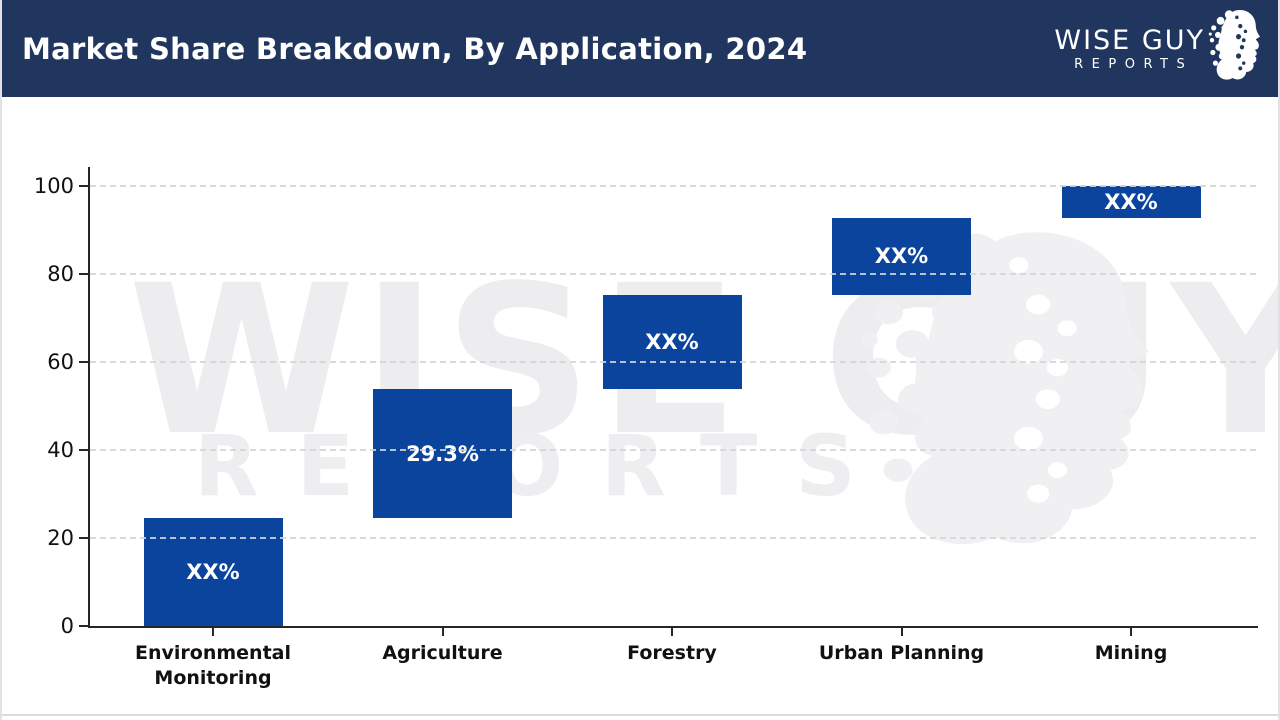 The height and width of the screenshot is (720, 1280). What do you see at coordinates (60, 538) in the screenshot?
I see `y-tick-label: 20` at bounding box center [60, 538].